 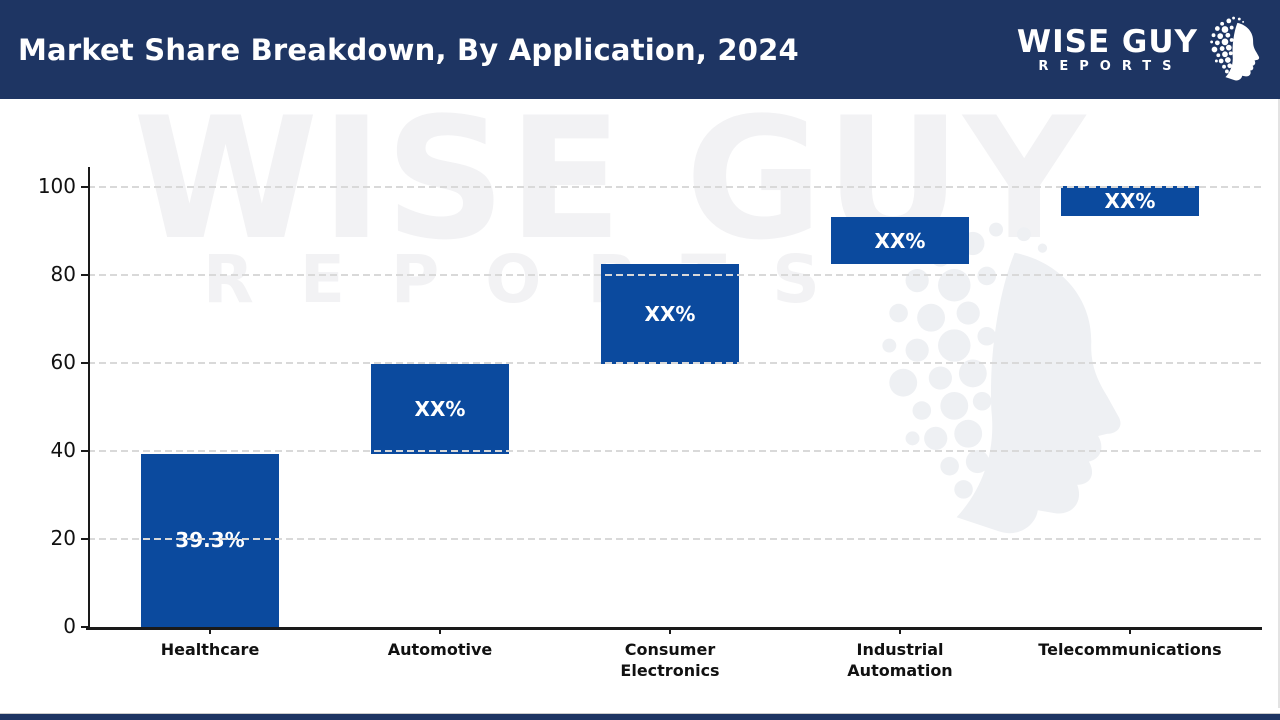 What do you see at coordinates (900, 660) in the screenshot?
I see `x-category-label: Industrial Automation` at bounding box center [900, 660].